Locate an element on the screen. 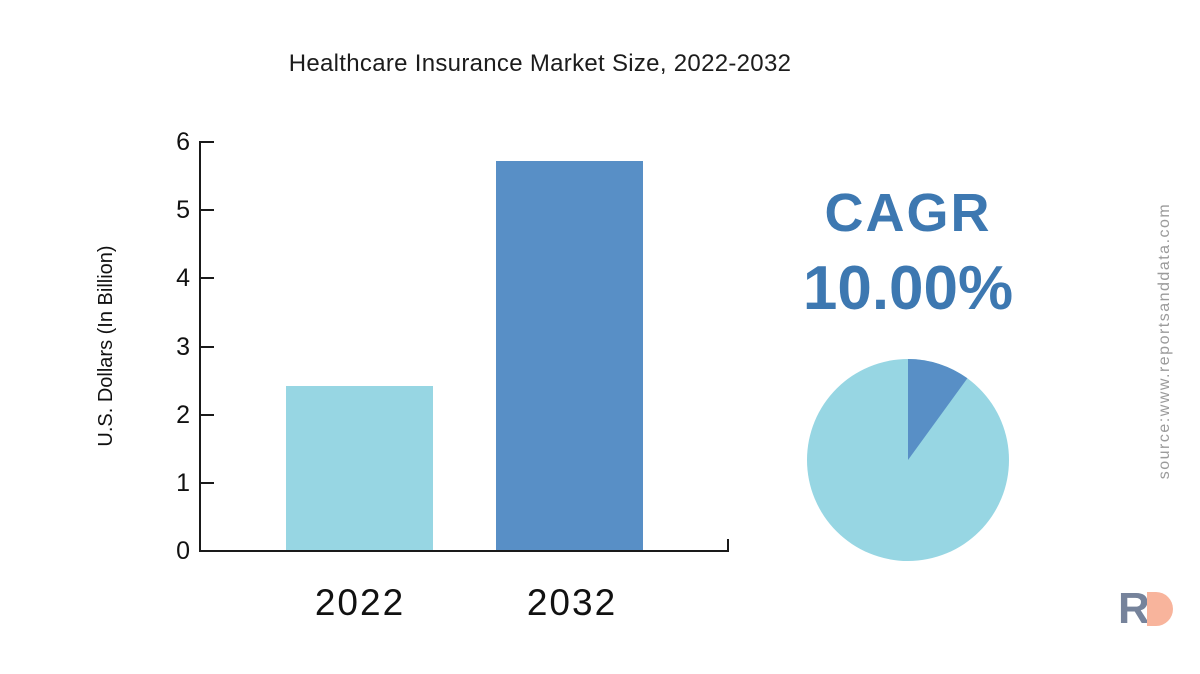 The height and width of the screenshot is (674, 1200). pie-cagr-slice is located at coordinates (938, 409).